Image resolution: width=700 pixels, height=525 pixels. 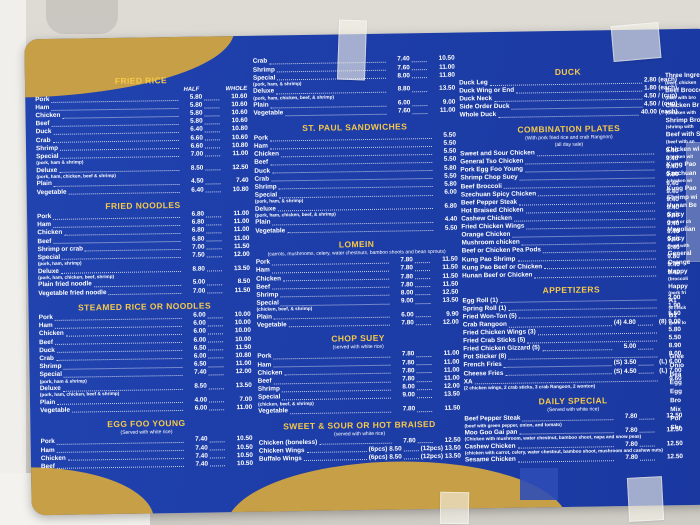 What do you see at coordinates (72, 292) in the screenshot?
I see `item-name: Vegetable fried noodle` at bounding box center [72, 292].